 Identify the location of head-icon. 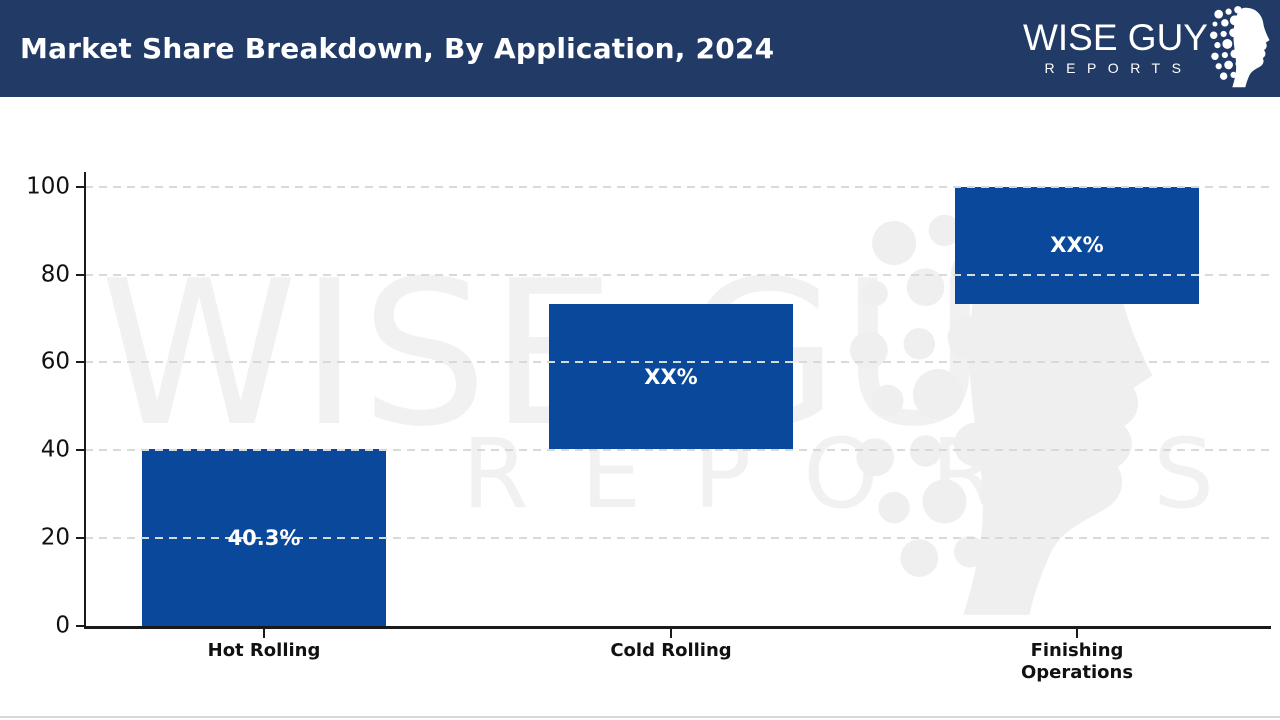
(1241, 47).